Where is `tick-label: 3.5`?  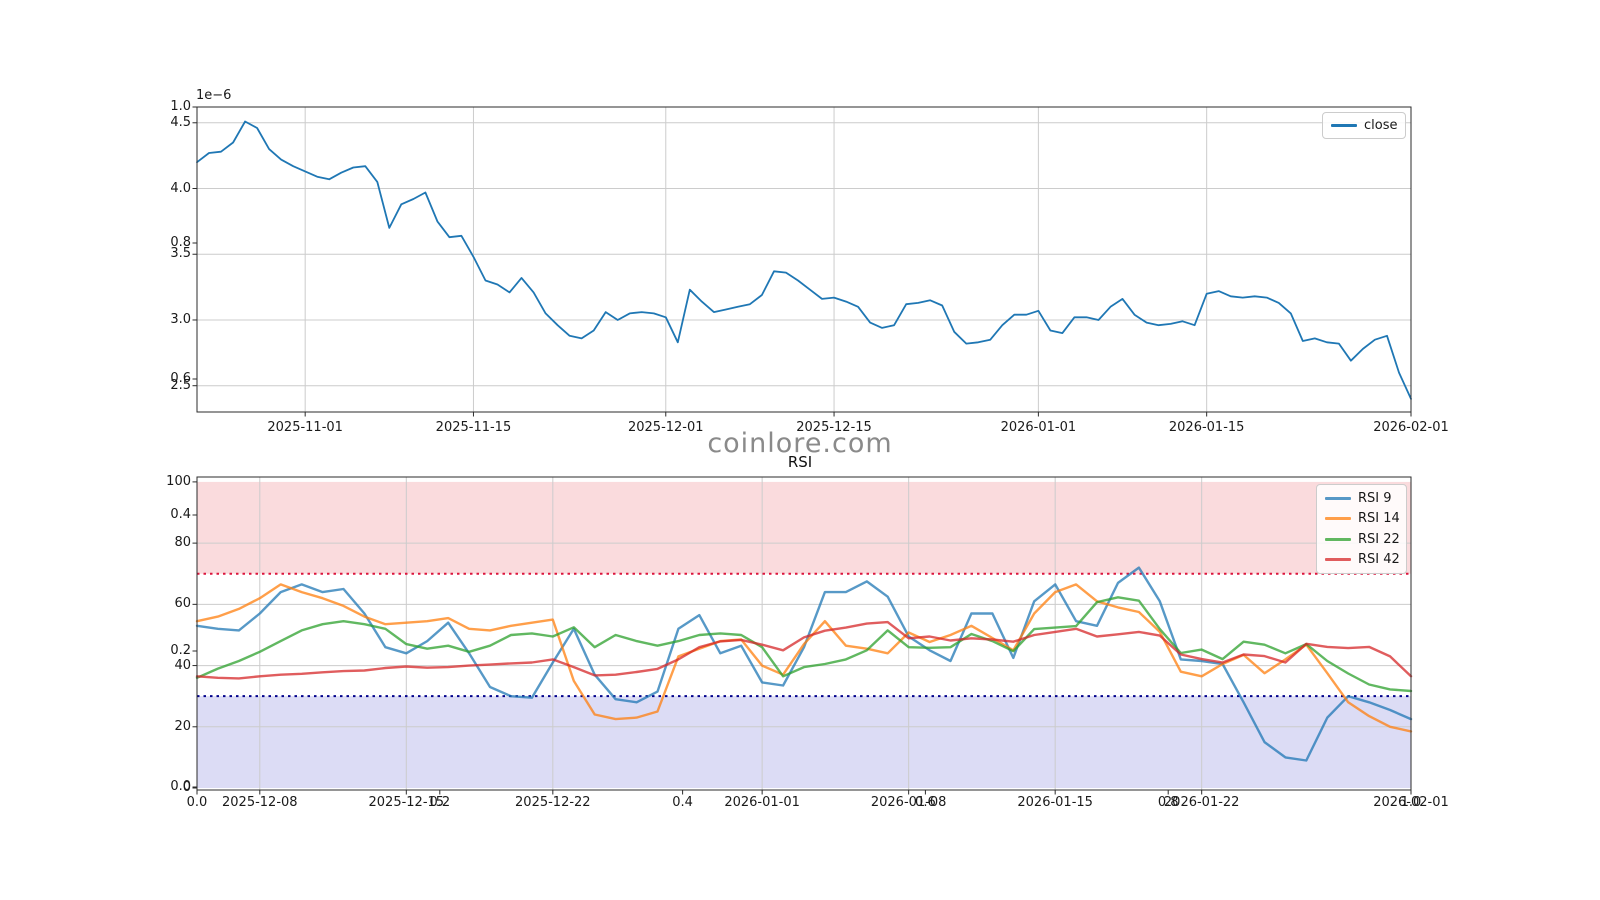
tick-label: 3.5 is located at coordinates (180, 254).